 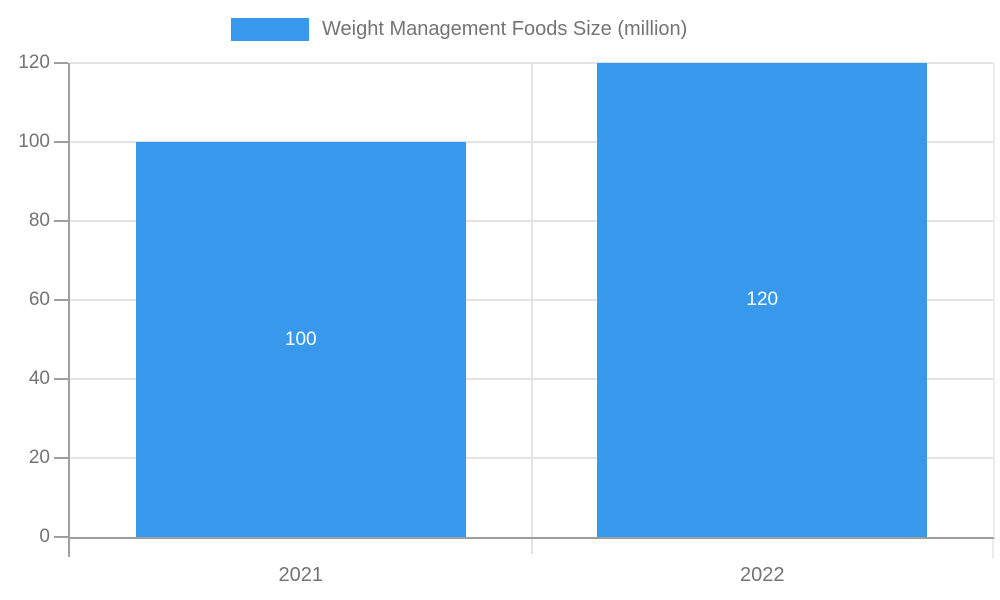 I want to click on legend-item: Weight Management Foods Size (million), so click(x=459, y=29).